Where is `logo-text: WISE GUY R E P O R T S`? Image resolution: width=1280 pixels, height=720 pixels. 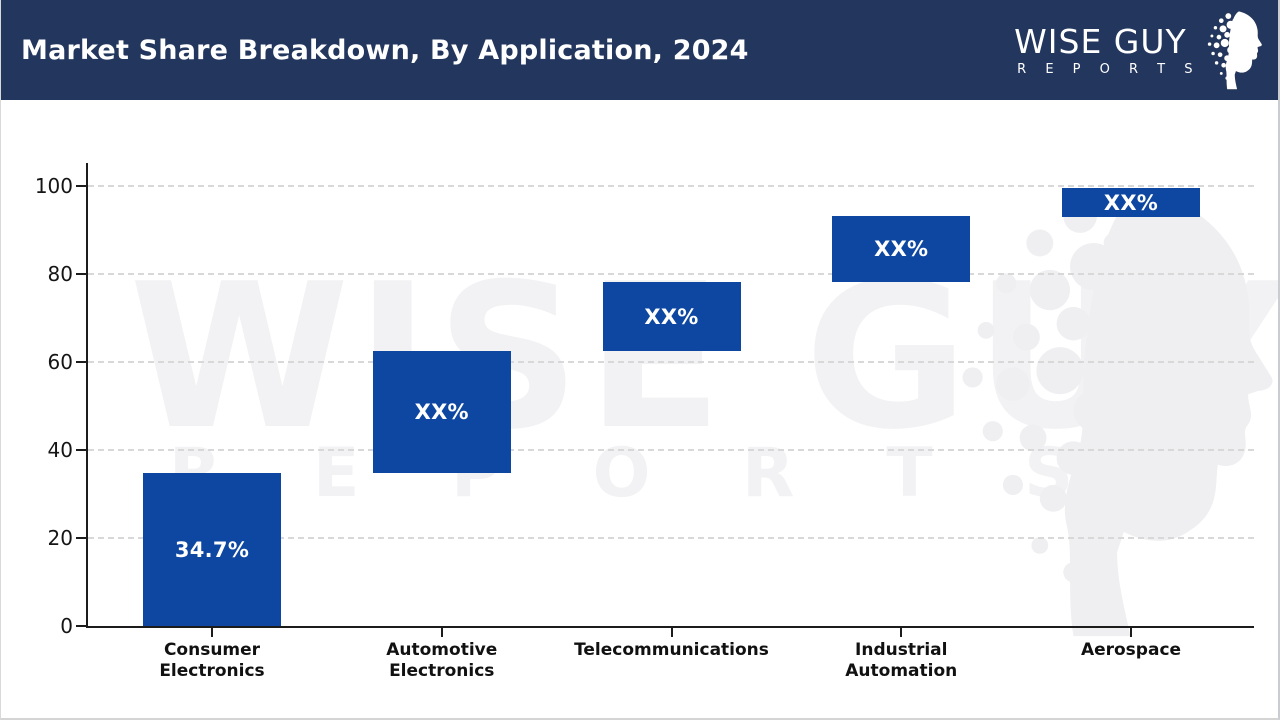
logo-text: WISE GUY R E P O R T S is located at coordinates (1107, 50).